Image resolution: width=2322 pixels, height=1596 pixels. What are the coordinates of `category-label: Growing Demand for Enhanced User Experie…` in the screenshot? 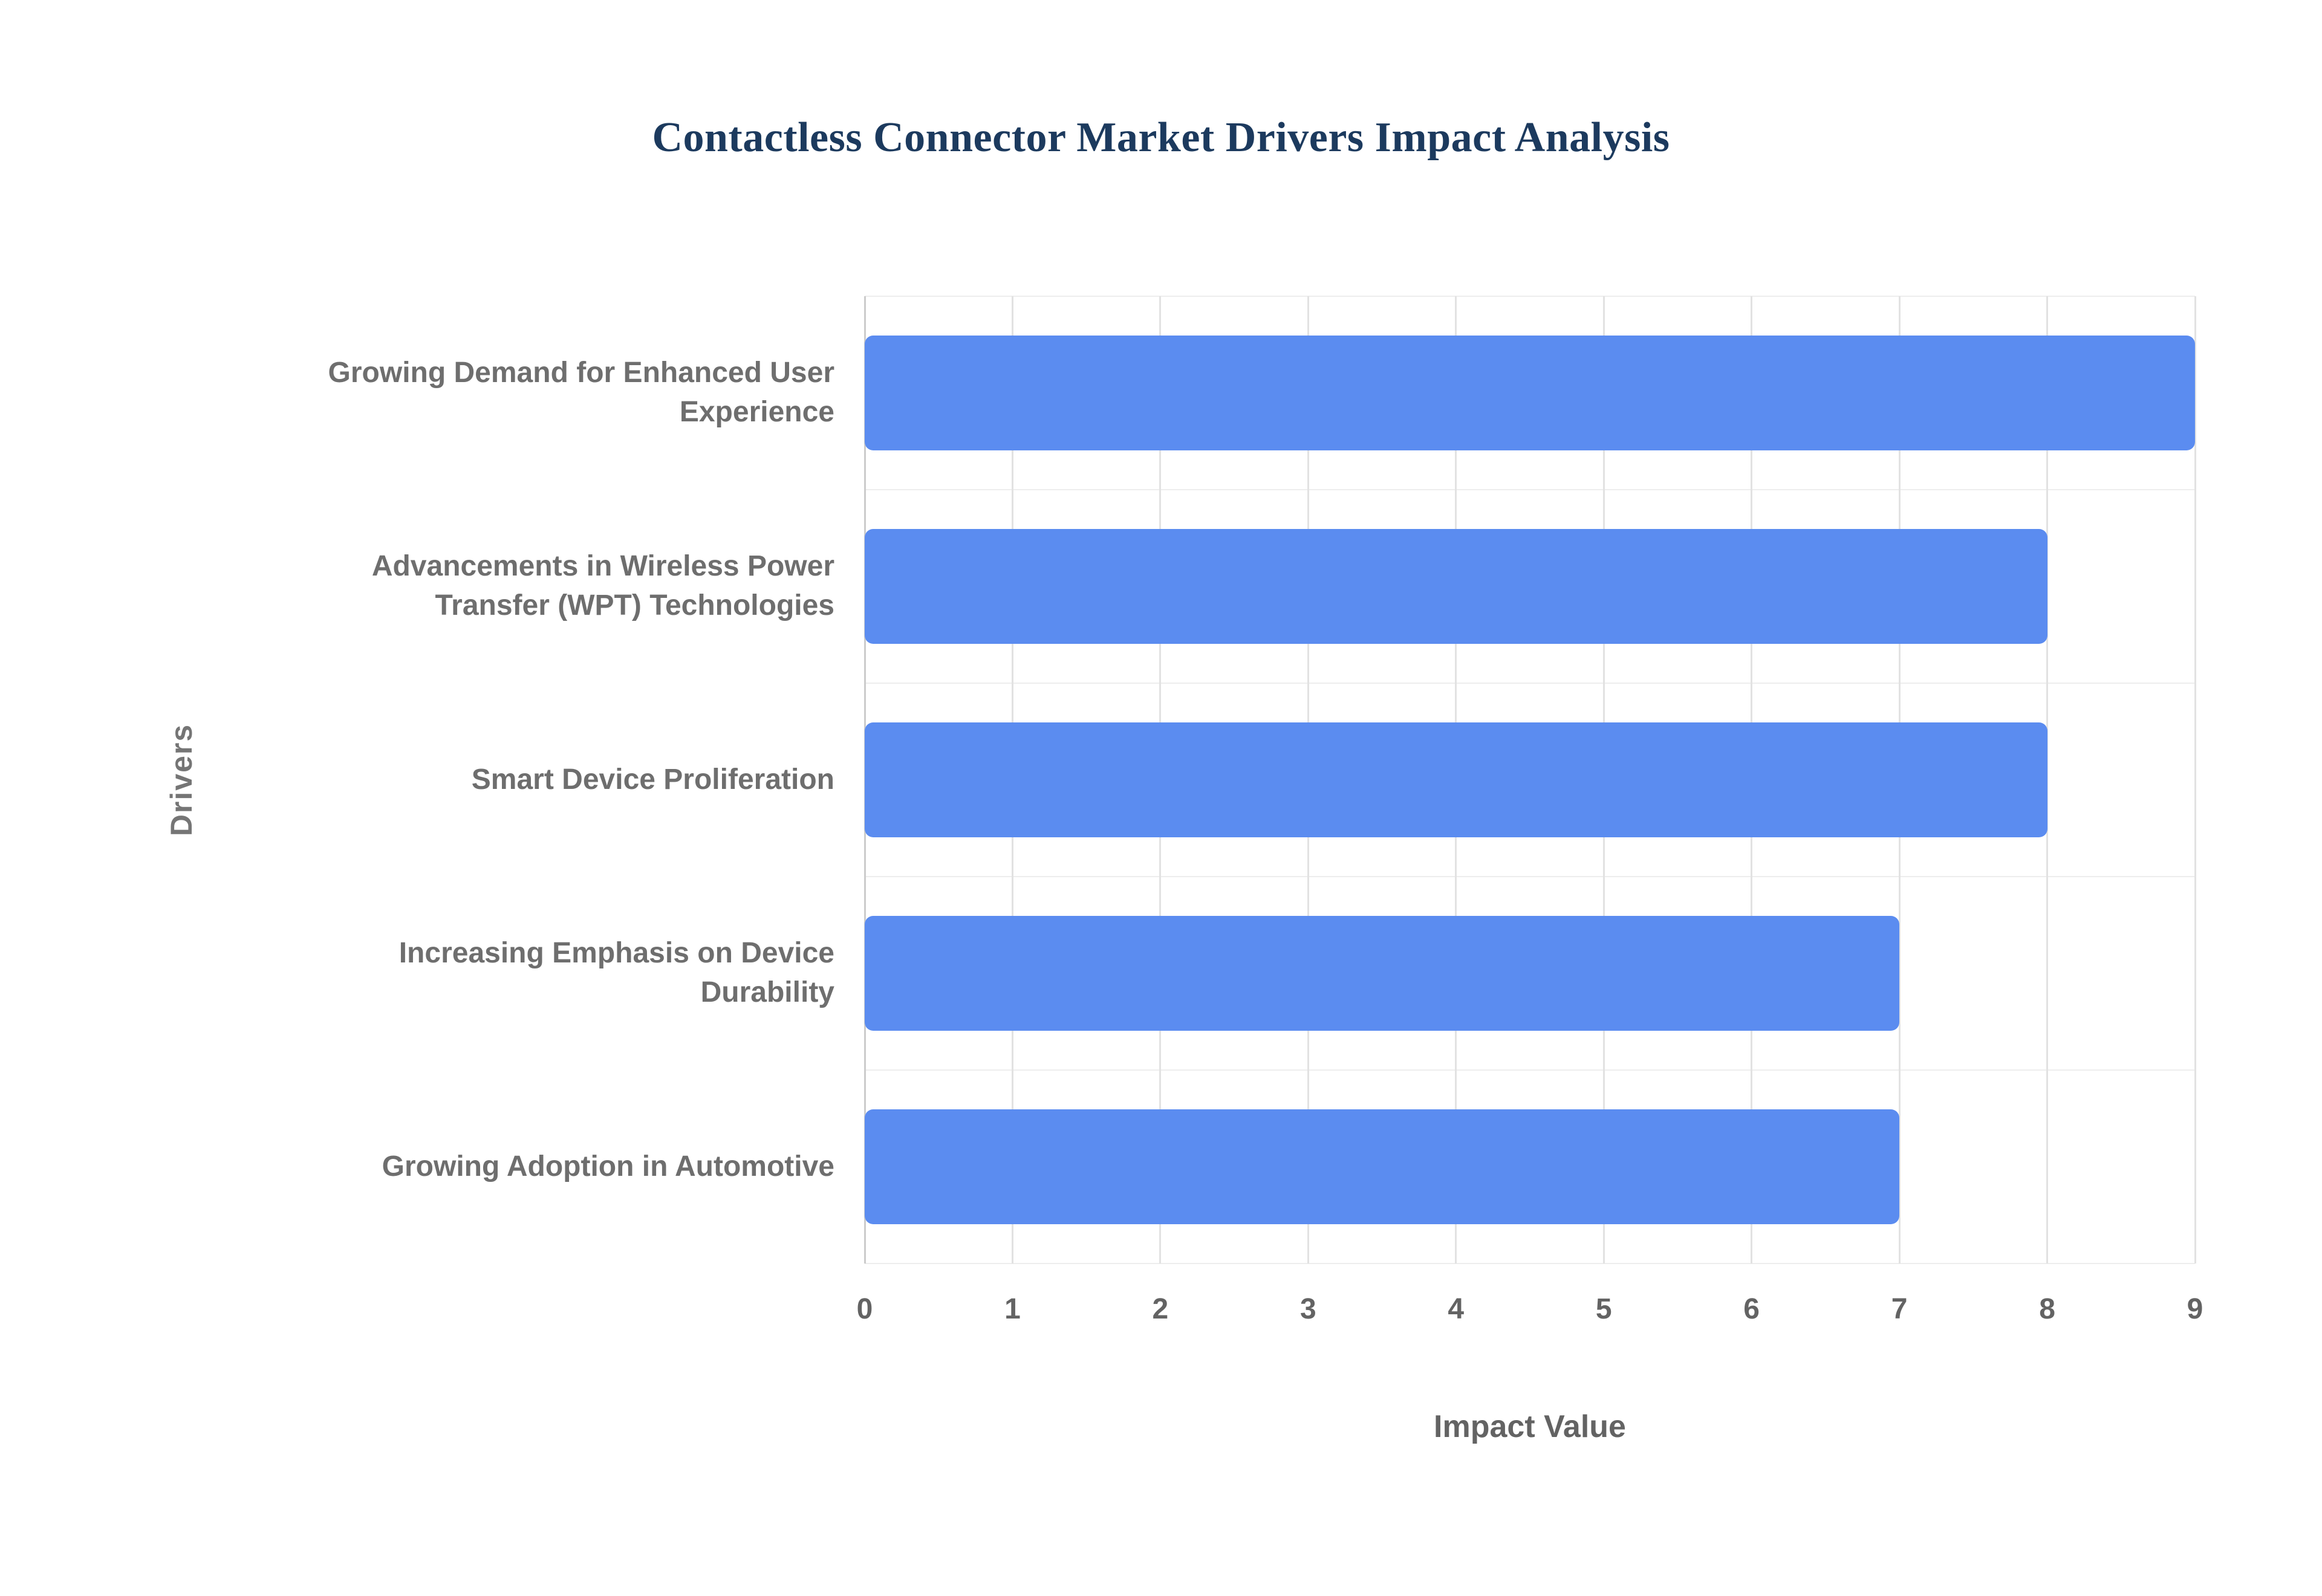 It's located at (581, 392).